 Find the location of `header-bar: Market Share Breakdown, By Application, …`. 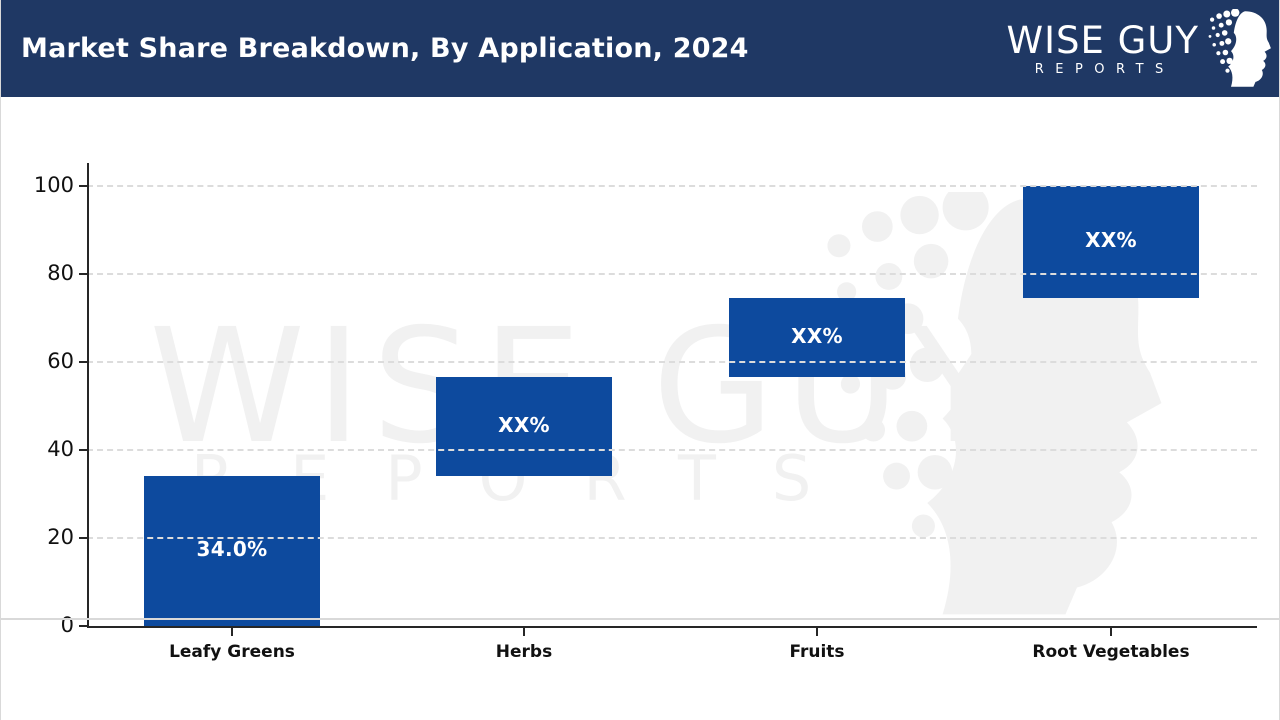

header-bar: Market Share Breakdown, By Application, … is located at coordinates (640, 48).